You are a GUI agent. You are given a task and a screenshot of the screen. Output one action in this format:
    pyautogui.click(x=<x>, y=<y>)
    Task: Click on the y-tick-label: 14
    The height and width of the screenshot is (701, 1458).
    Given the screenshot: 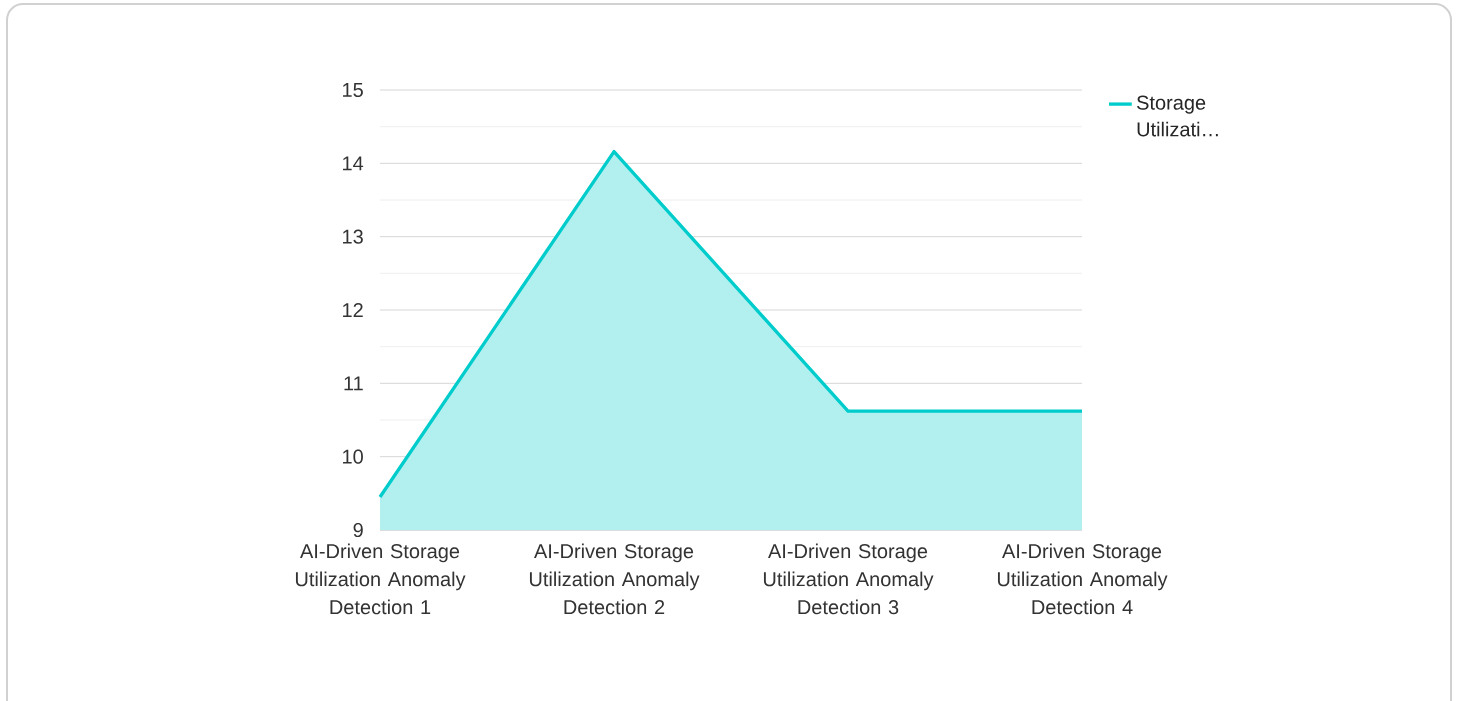 What is the action you would take?
    pyautogui.click(x=353, y=163)
    